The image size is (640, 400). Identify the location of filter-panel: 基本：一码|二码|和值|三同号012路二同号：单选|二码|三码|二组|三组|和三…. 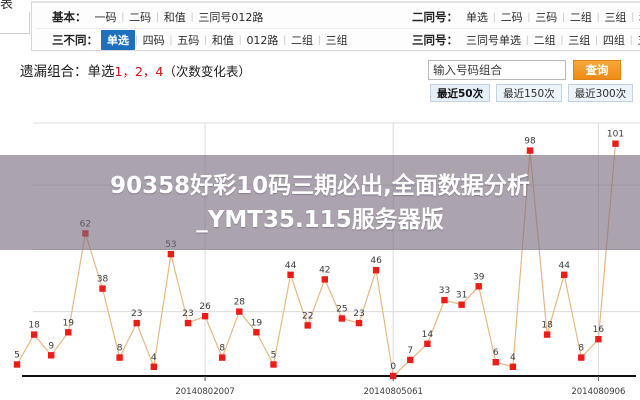
(335, 26).